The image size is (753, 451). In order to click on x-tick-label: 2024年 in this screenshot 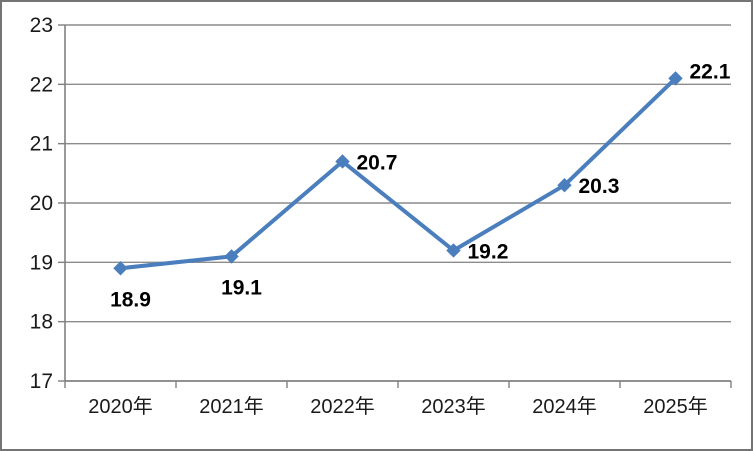, I will do `click(564, 406)`.